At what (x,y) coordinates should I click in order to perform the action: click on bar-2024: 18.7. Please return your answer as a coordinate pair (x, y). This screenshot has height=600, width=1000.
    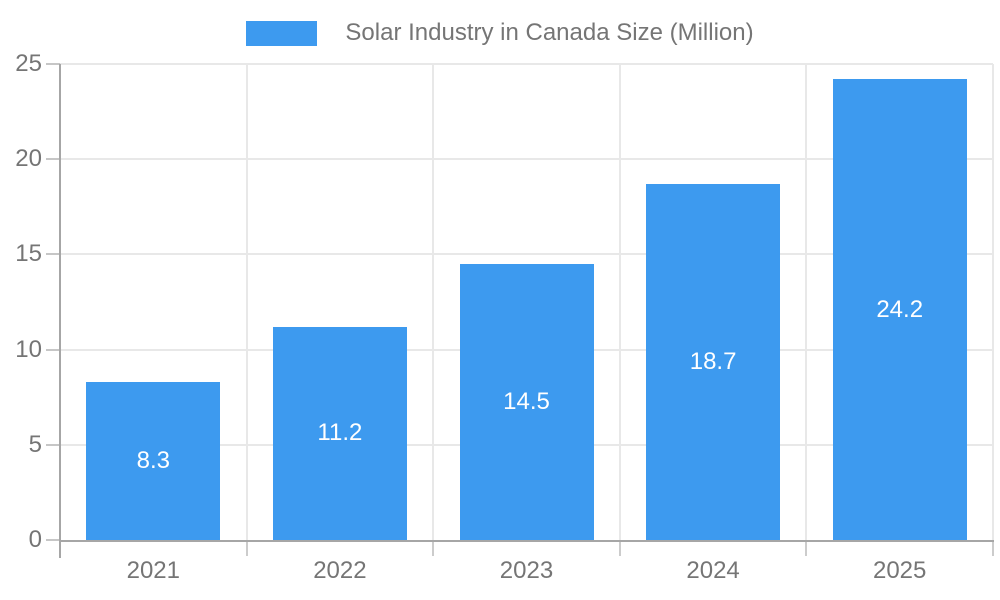
    Looking at the image, I should click on (713, 361).